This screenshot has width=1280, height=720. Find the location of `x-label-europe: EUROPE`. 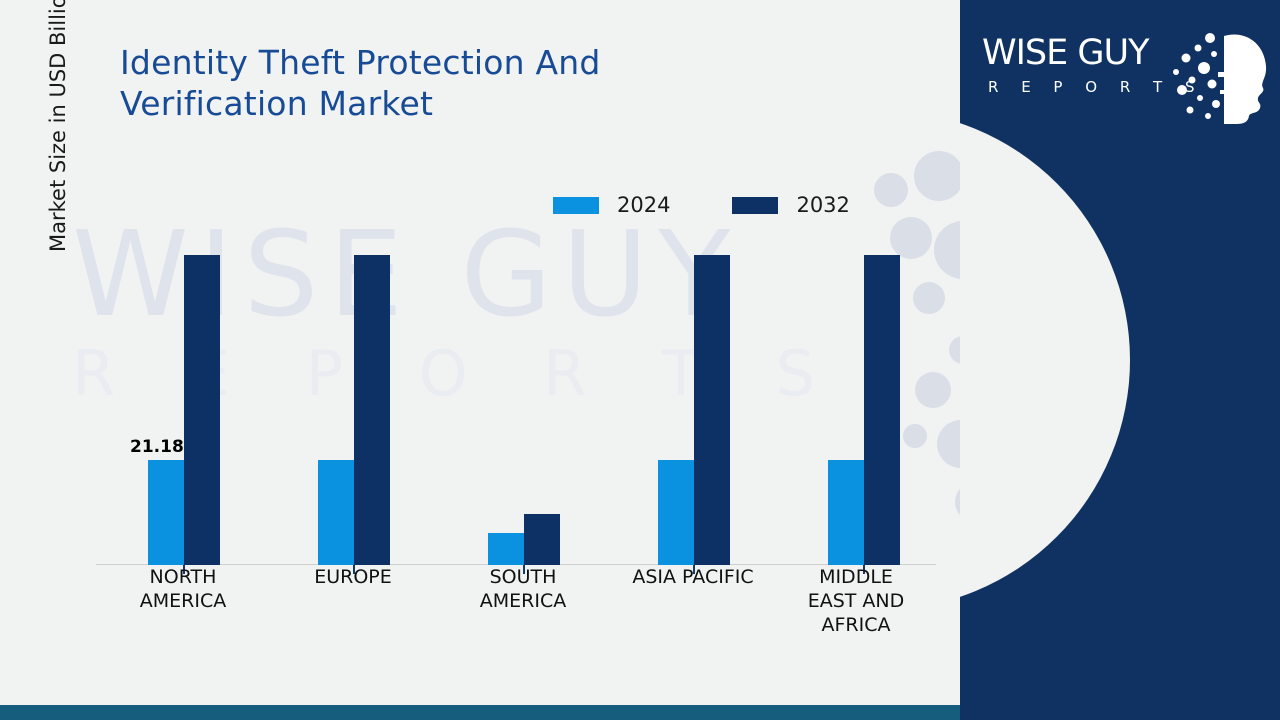

x-label-europe: EUROPE is located at coordinates (353, 577).